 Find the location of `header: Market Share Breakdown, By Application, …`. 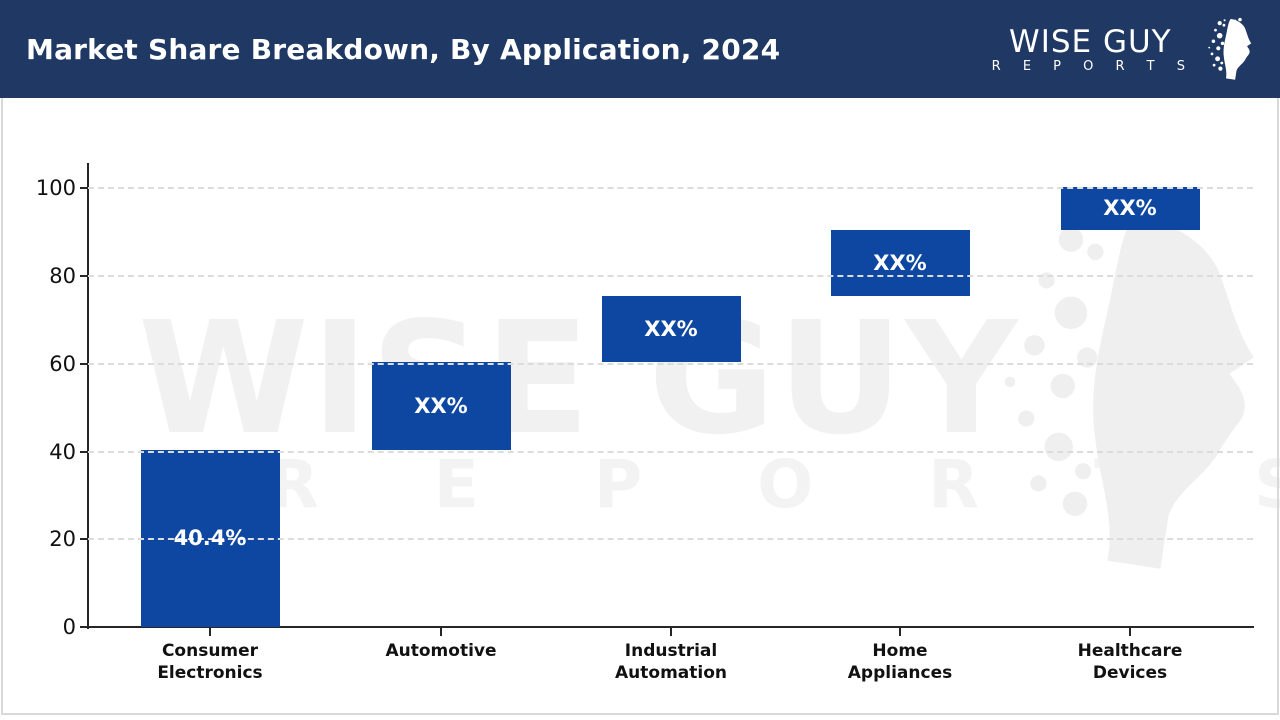

header: Market Share Breakdown, By Application, … is located at coordinates (640, 49).